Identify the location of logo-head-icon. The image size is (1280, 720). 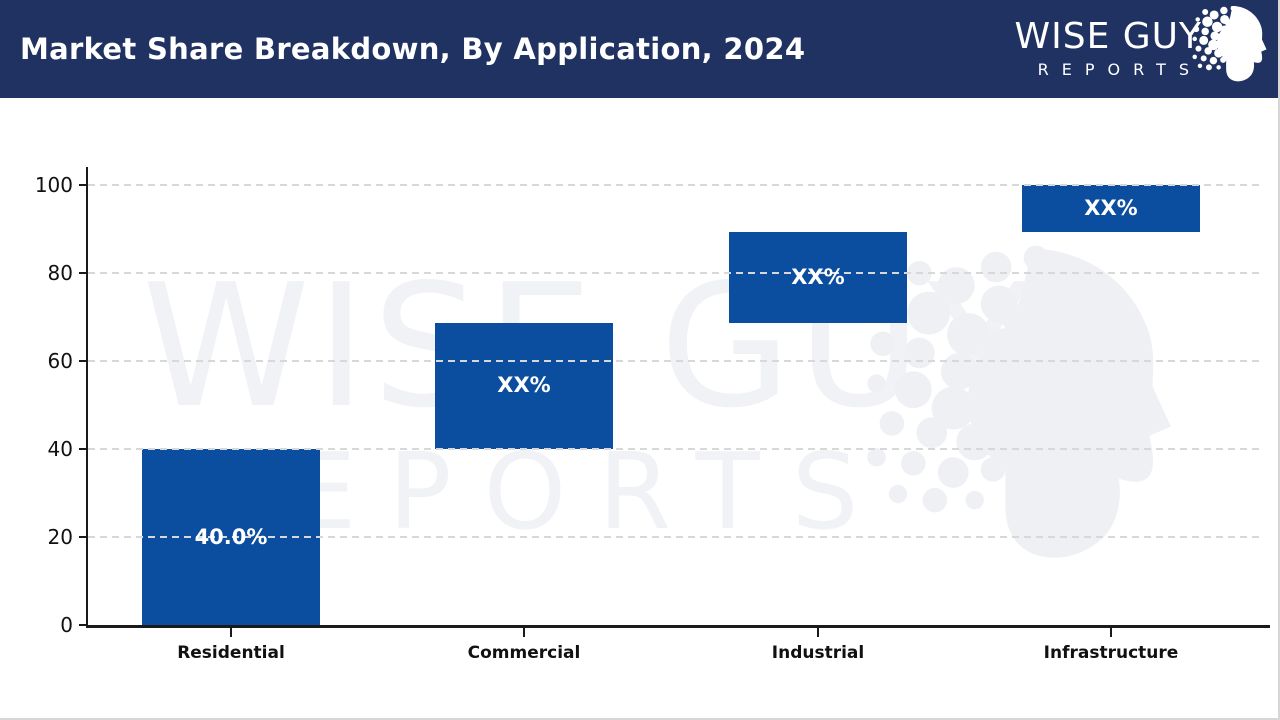
(1229, 44).